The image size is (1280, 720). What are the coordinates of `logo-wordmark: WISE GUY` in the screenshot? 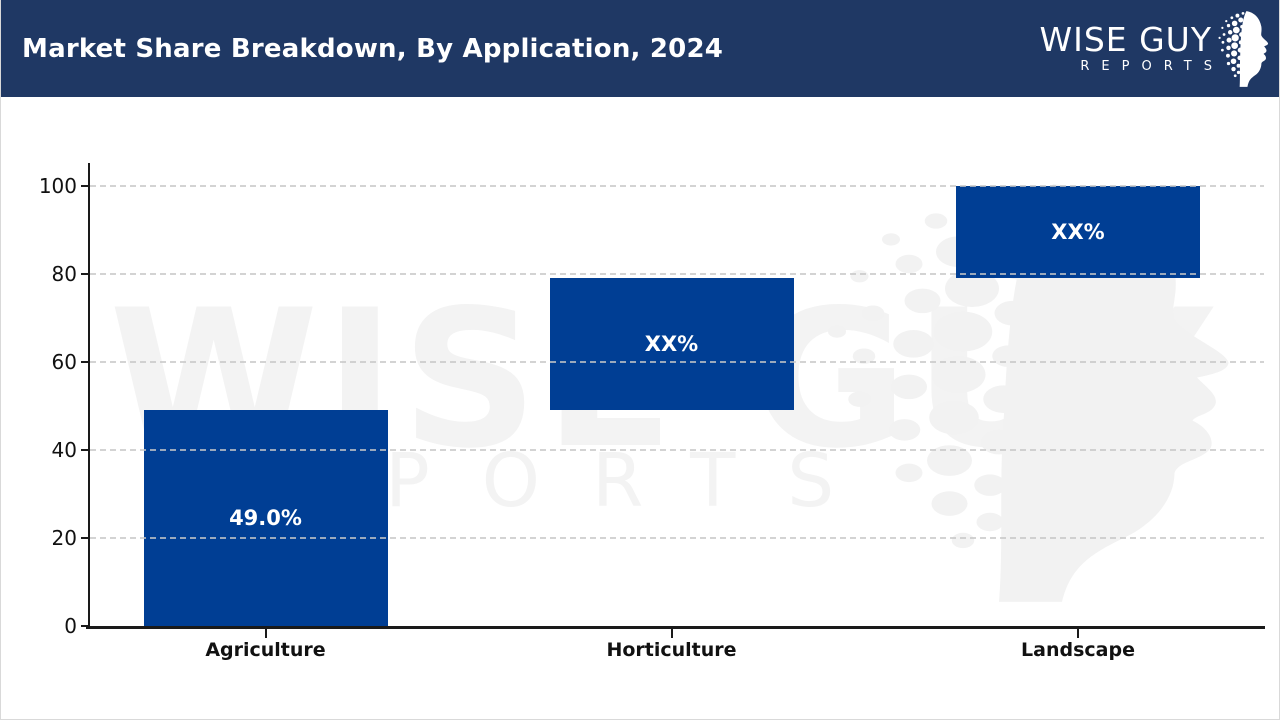 It's located at (1125, 39).